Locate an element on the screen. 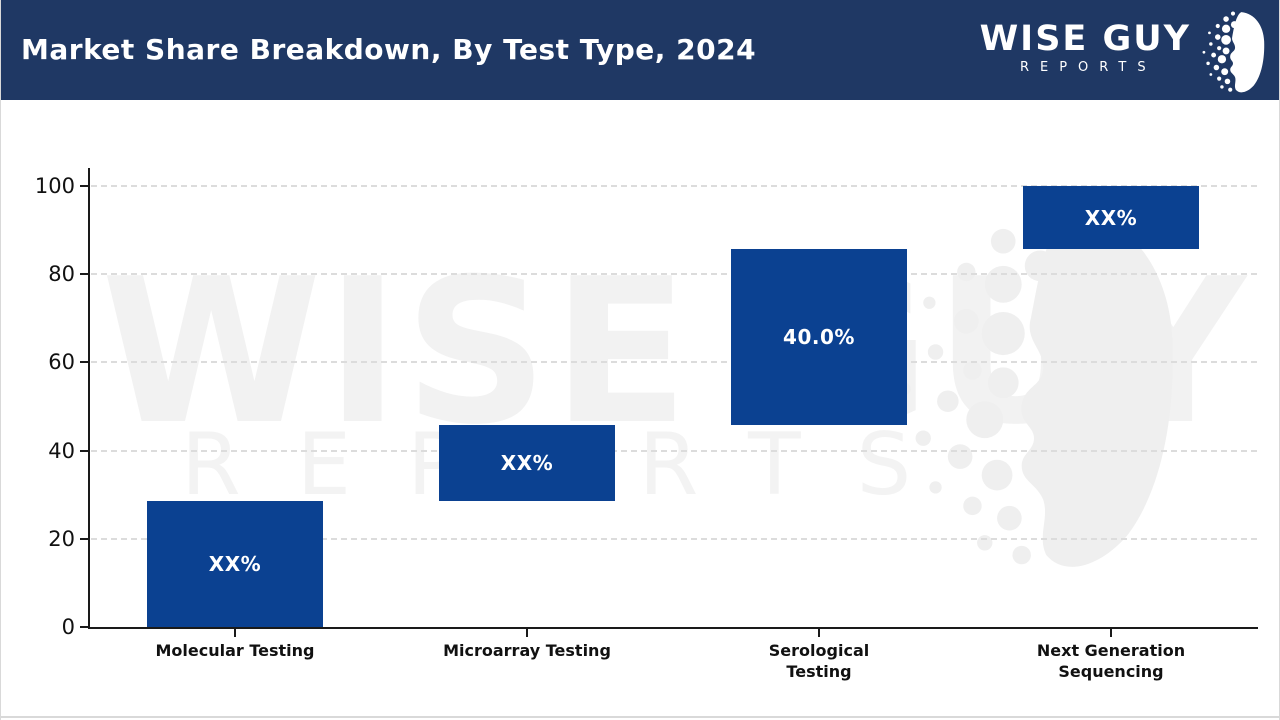 Image resolution: width=1280 pixels, height=720 pixels. y-tick-label-60: 60 is located at coordinates (61, 362).